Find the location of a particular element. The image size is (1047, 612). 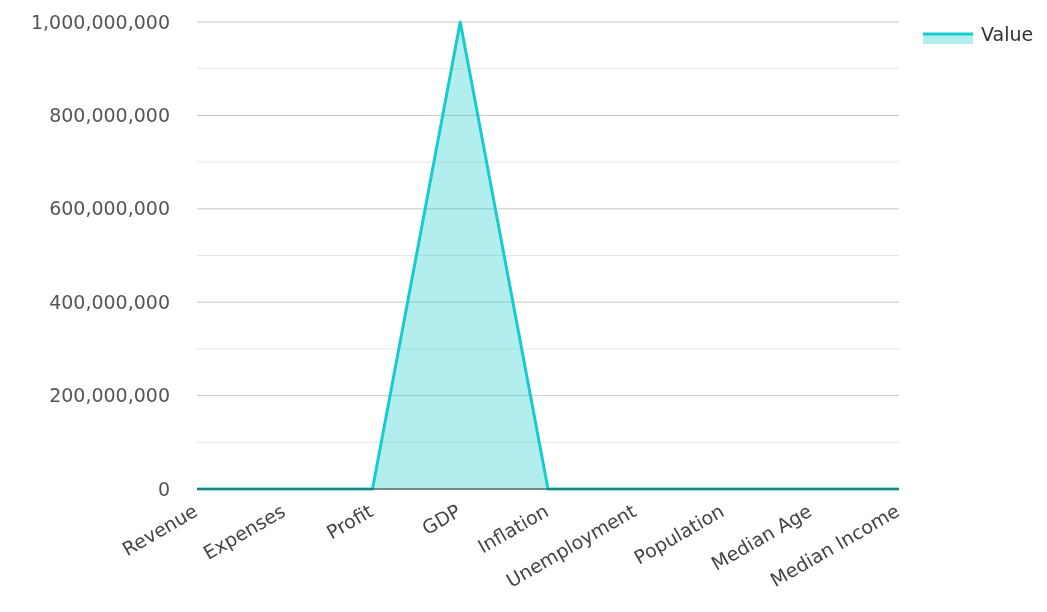

y-tick-label: 200,000,000 is located at coordinates (109, 395).